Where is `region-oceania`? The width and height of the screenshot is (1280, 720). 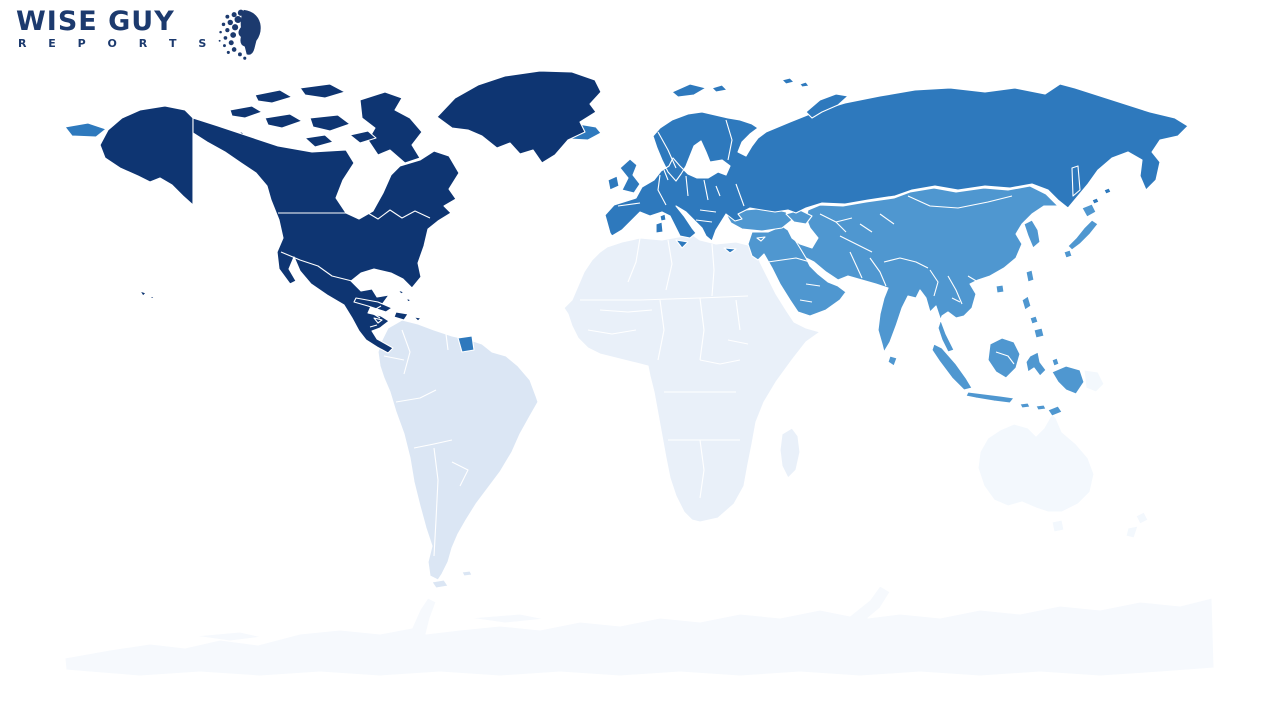
region-oceania is located at coordinates (1063, 454).